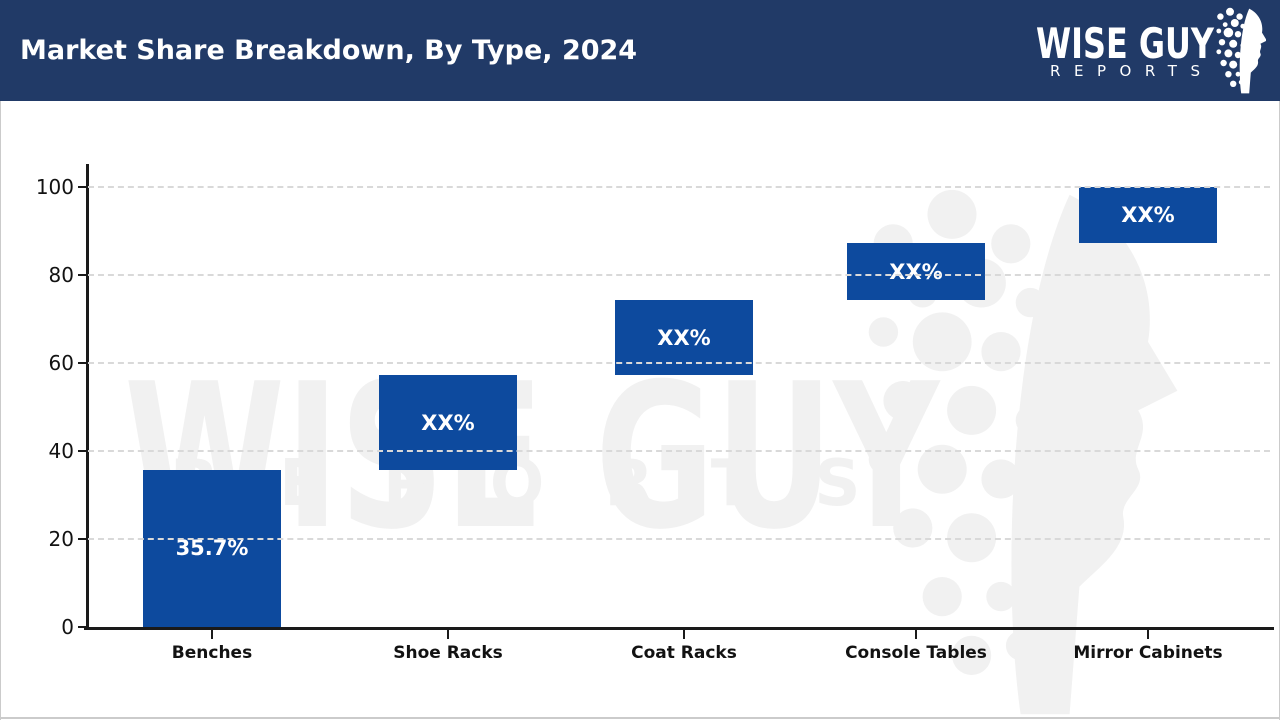 This screenshot has height=720, width=1280. I want to click on y-tick-label-60: 60, so click(61, 363).